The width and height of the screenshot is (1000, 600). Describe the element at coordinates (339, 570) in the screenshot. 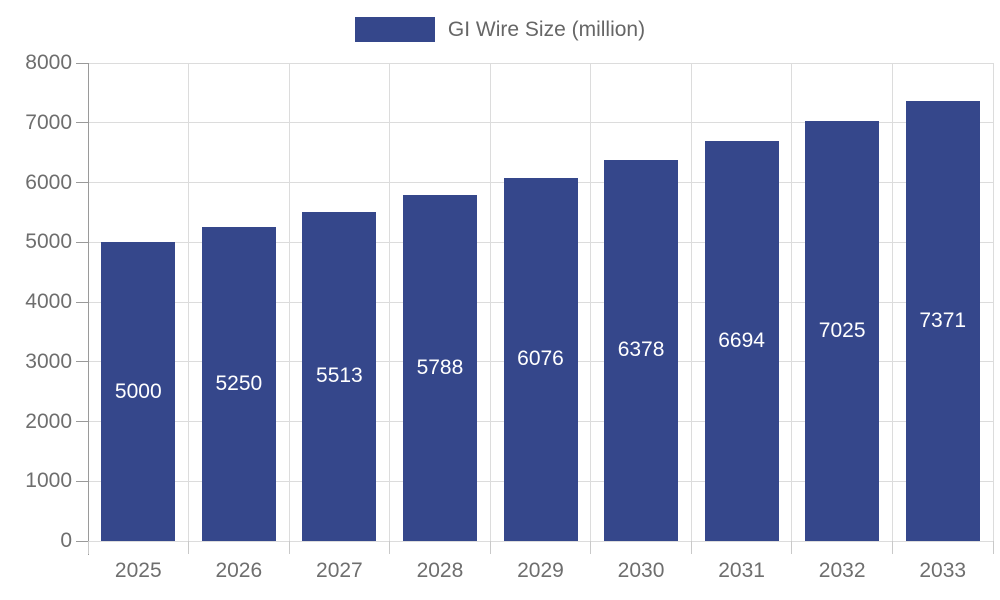

I see `x-axis-tick-label: 2027` at that location.